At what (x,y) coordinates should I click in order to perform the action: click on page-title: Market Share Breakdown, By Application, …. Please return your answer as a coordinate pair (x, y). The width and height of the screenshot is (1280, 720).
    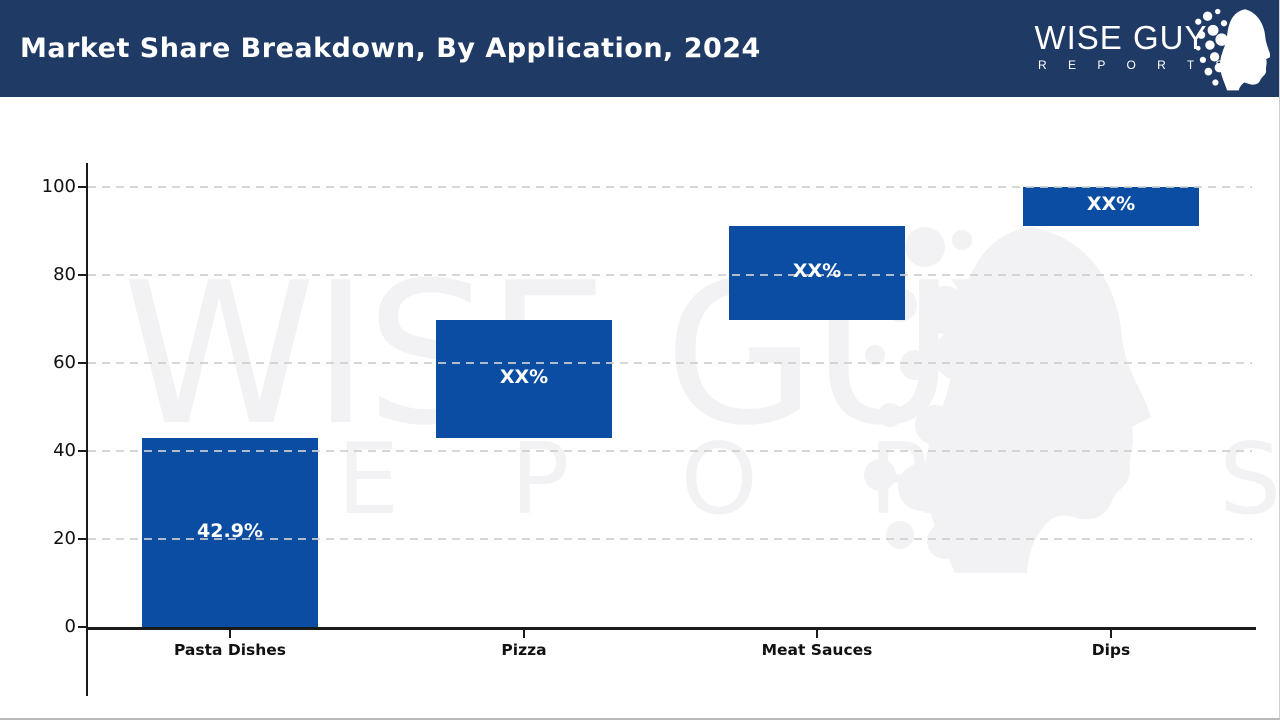
    Looking at the image, I should click on (390, 48).